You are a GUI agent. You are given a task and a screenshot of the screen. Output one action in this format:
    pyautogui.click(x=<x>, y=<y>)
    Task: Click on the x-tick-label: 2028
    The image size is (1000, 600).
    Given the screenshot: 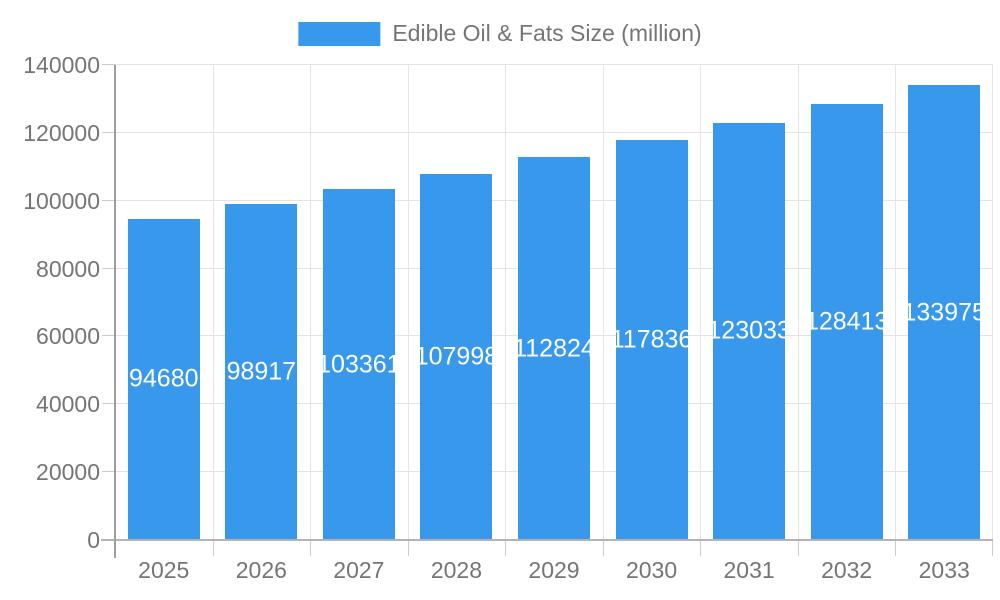 What is the action you would take?
    pyautogui.click(x=456, y=570)
    